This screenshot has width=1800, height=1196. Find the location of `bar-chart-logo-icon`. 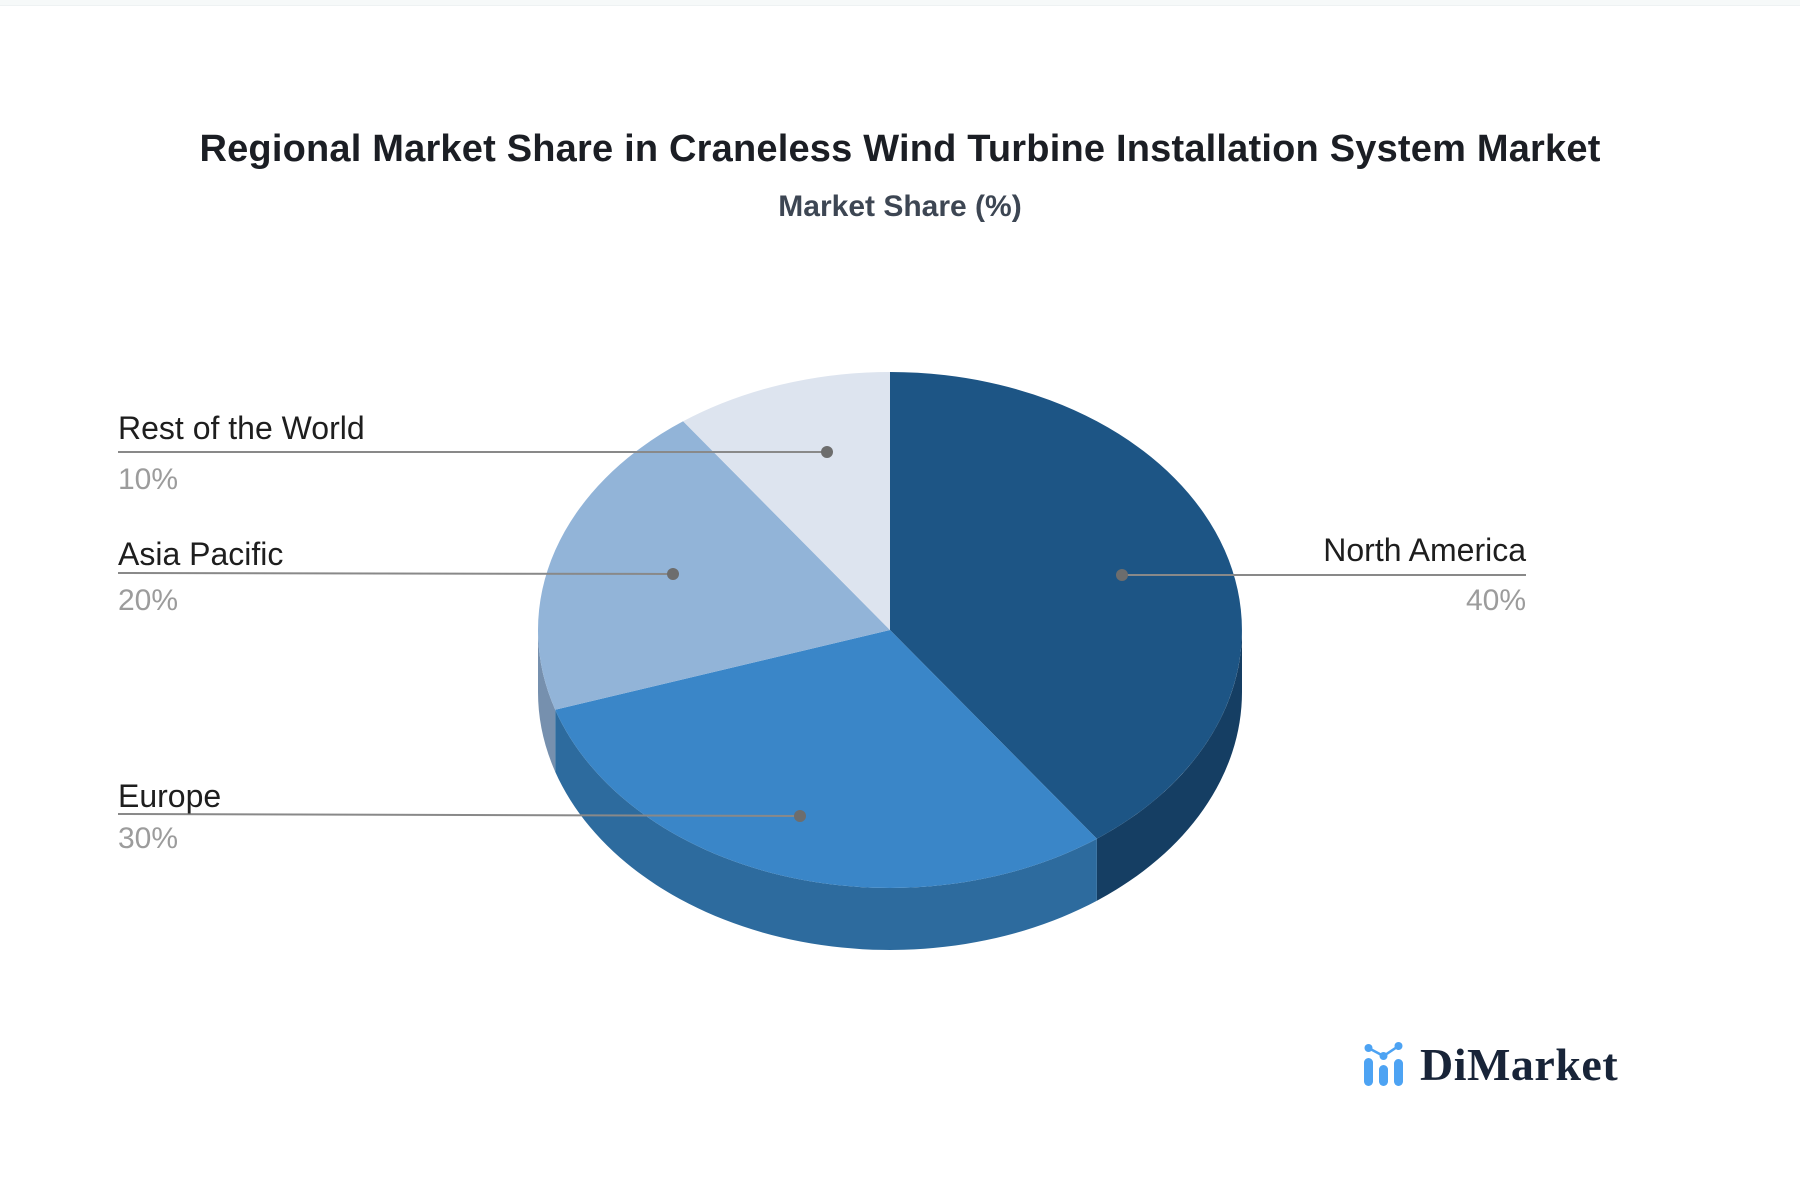

bar-chart-logo-icon is located at coordinates (1383, 1063).